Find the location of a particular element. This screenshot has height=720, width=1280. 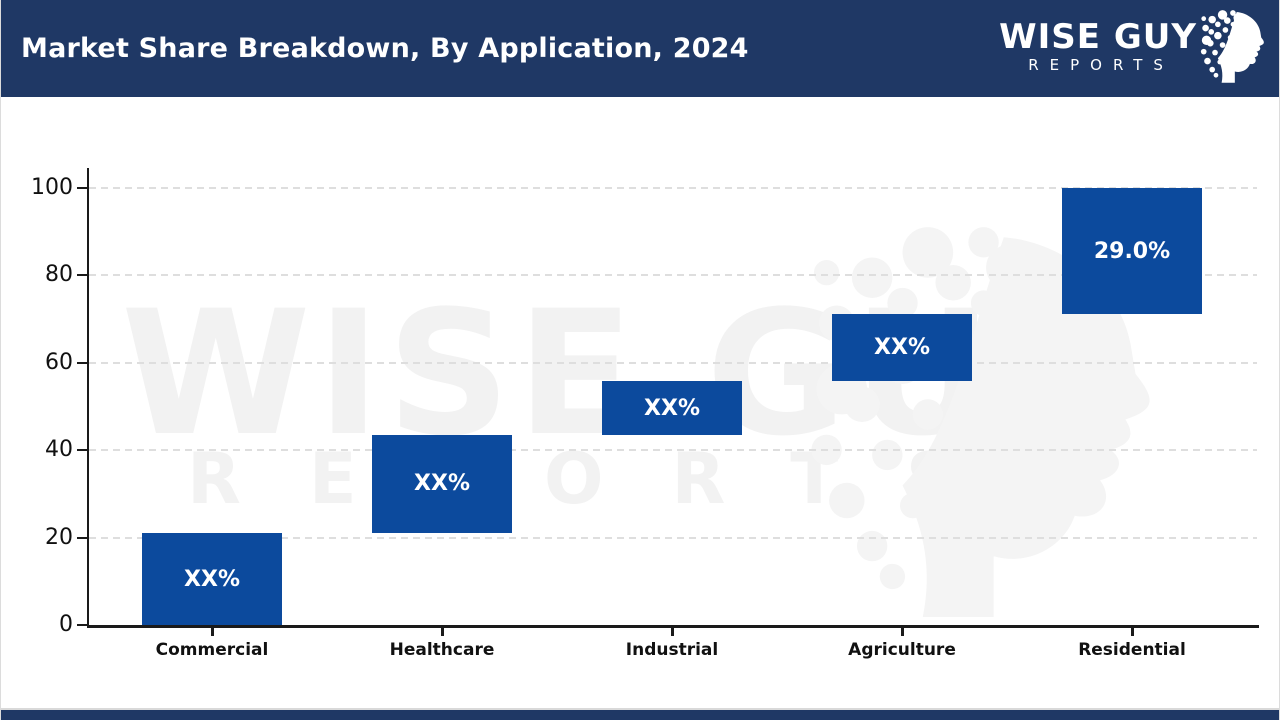

bar-residential is located at coordinates (1132, 251).